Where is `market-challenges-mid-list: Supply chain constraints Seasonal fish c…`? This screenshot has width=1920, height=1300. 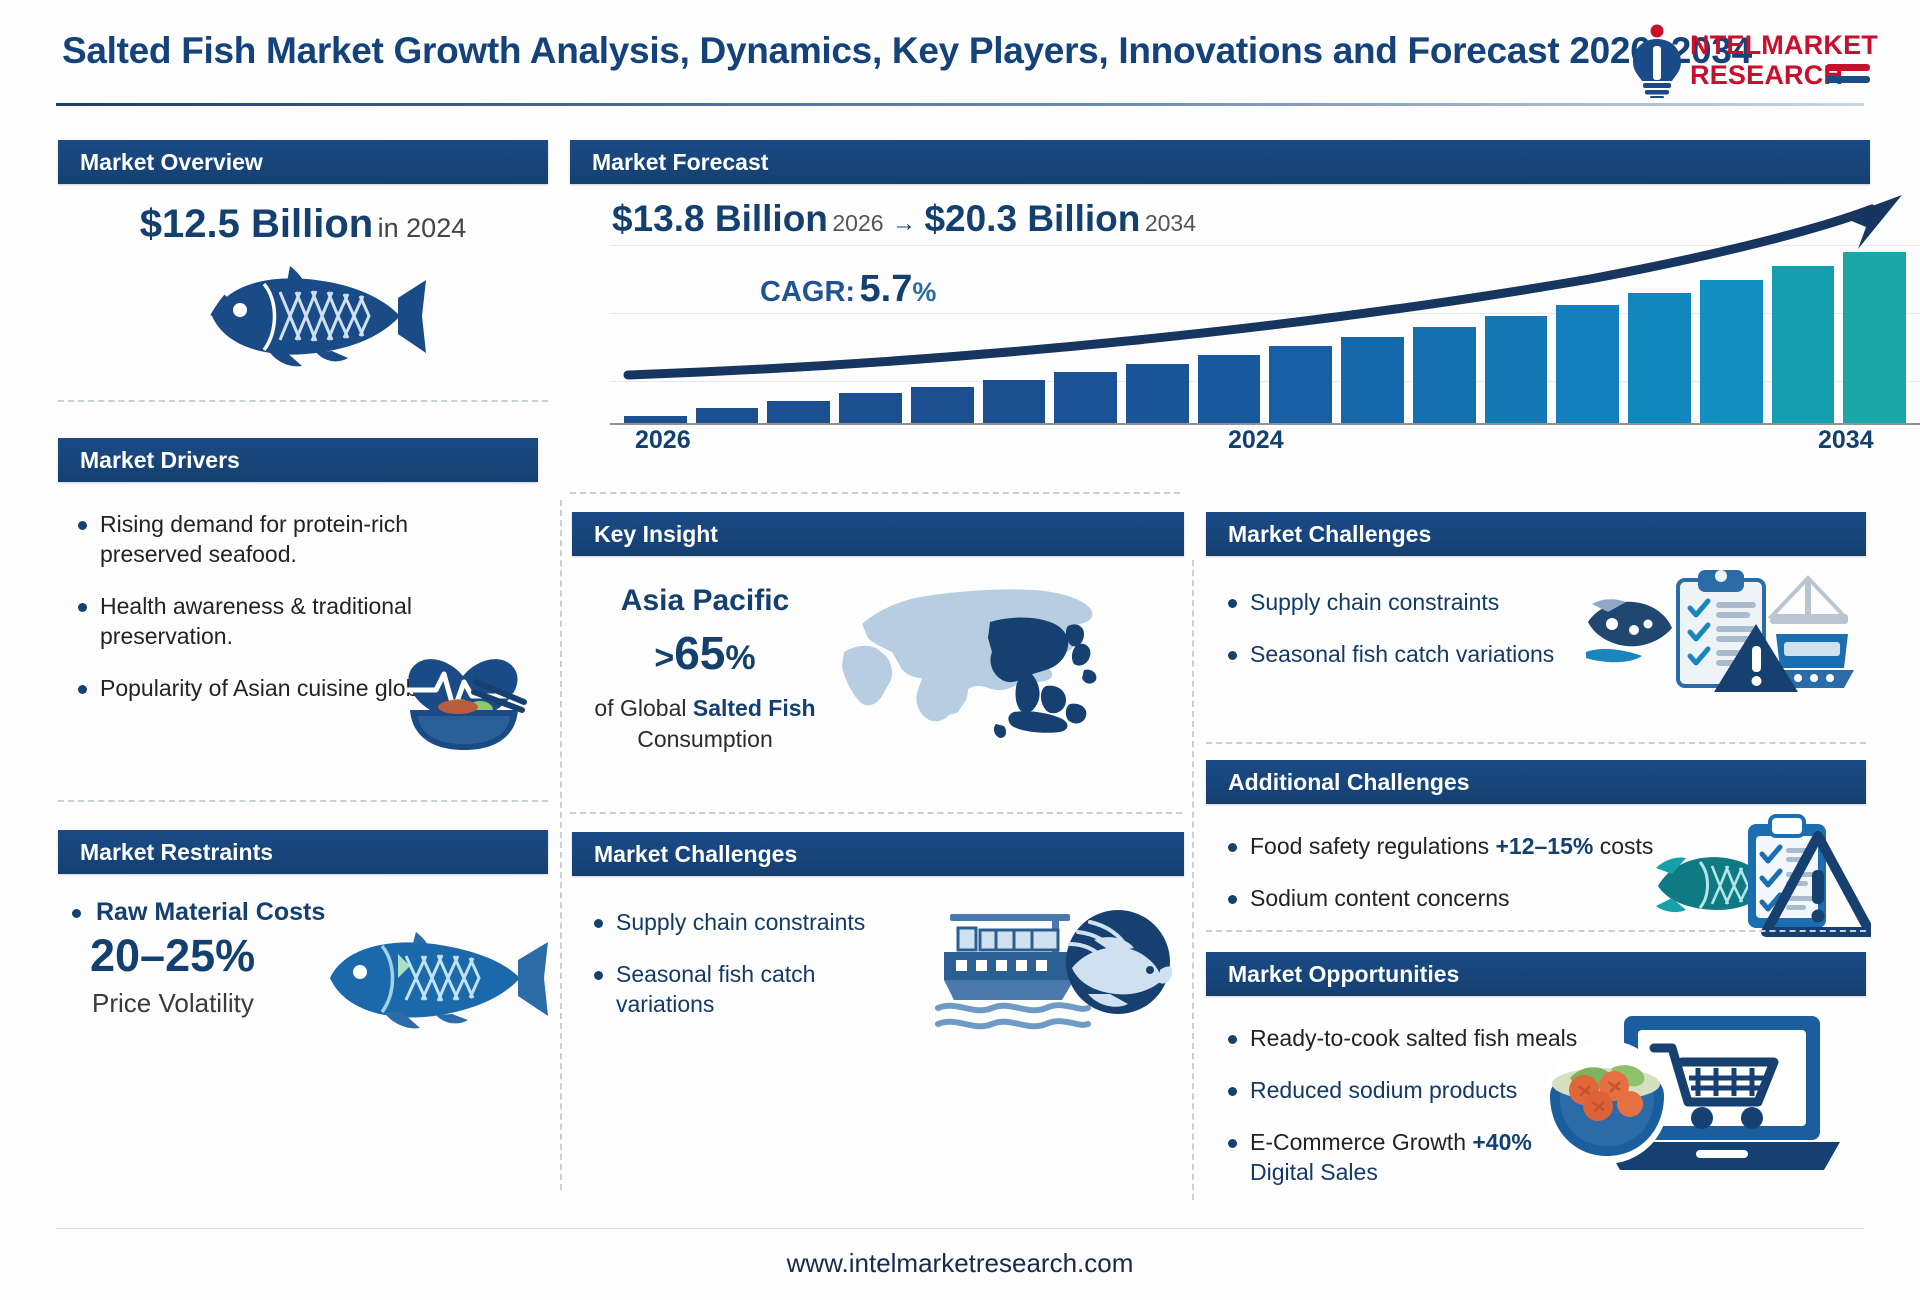 market-challenges-mid-list: Supply chain constraints Seasonal fish c… is located at coordinates (751, 975).